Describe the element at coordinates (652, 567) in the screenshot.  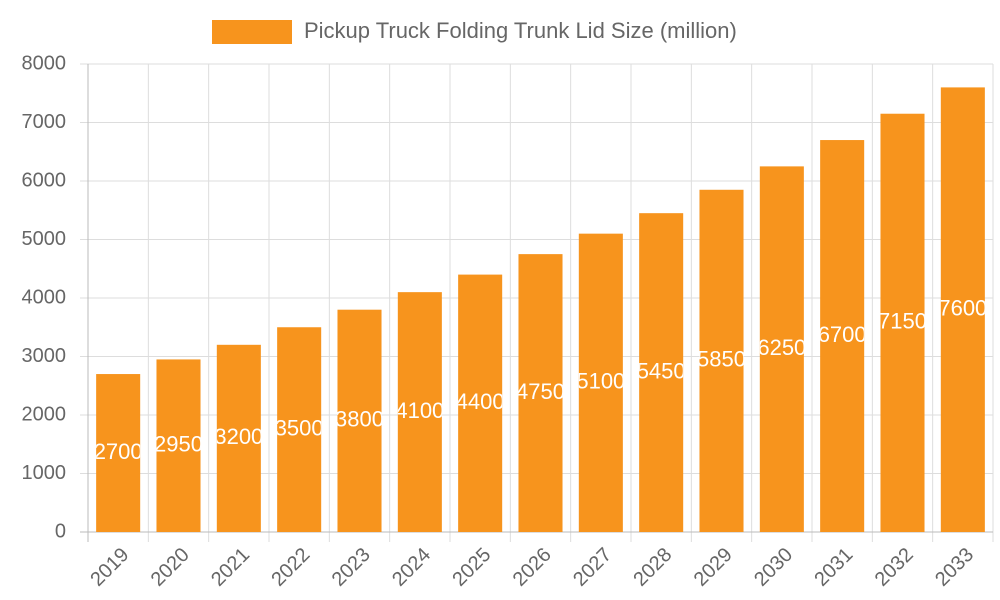
I see `x-tick-label: 2028` at that location.